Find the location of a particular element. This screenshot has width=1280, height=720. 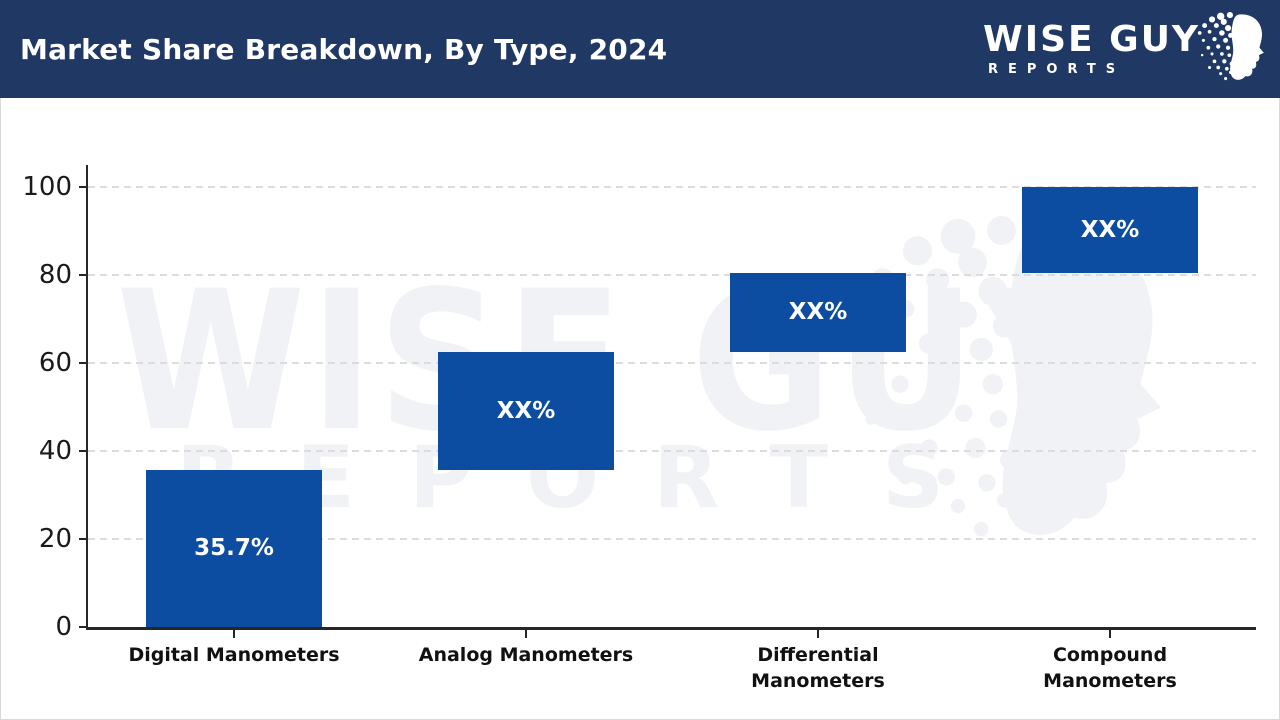

bar-differential-manometers: XX% is located at coordinates (818, 312).